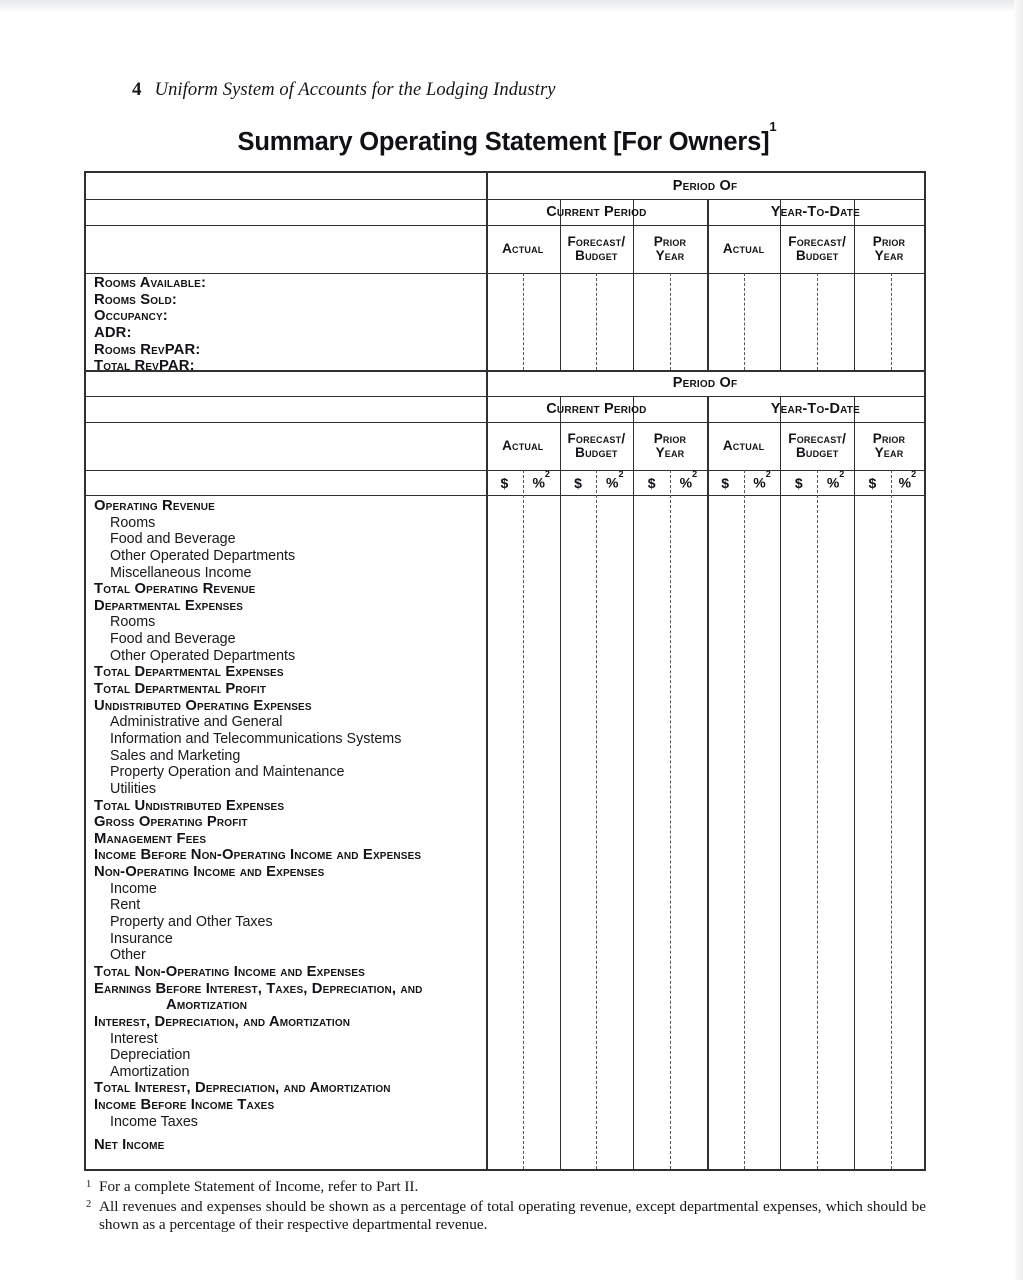 Image resolution: width=1023 pixels, height=1280 pixels. I want to click on line-item: Other Operated Departments, so click(203, 555).